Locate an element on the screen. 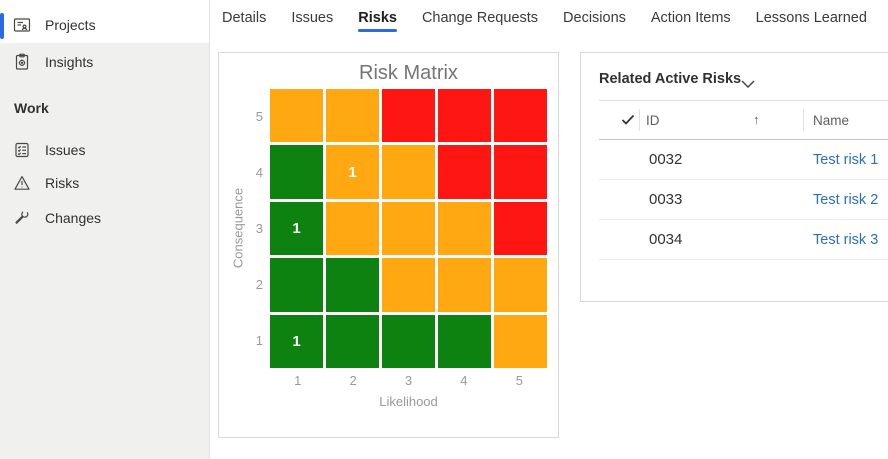  tab-decisions: Decisions is located at coordinates (594, 18).